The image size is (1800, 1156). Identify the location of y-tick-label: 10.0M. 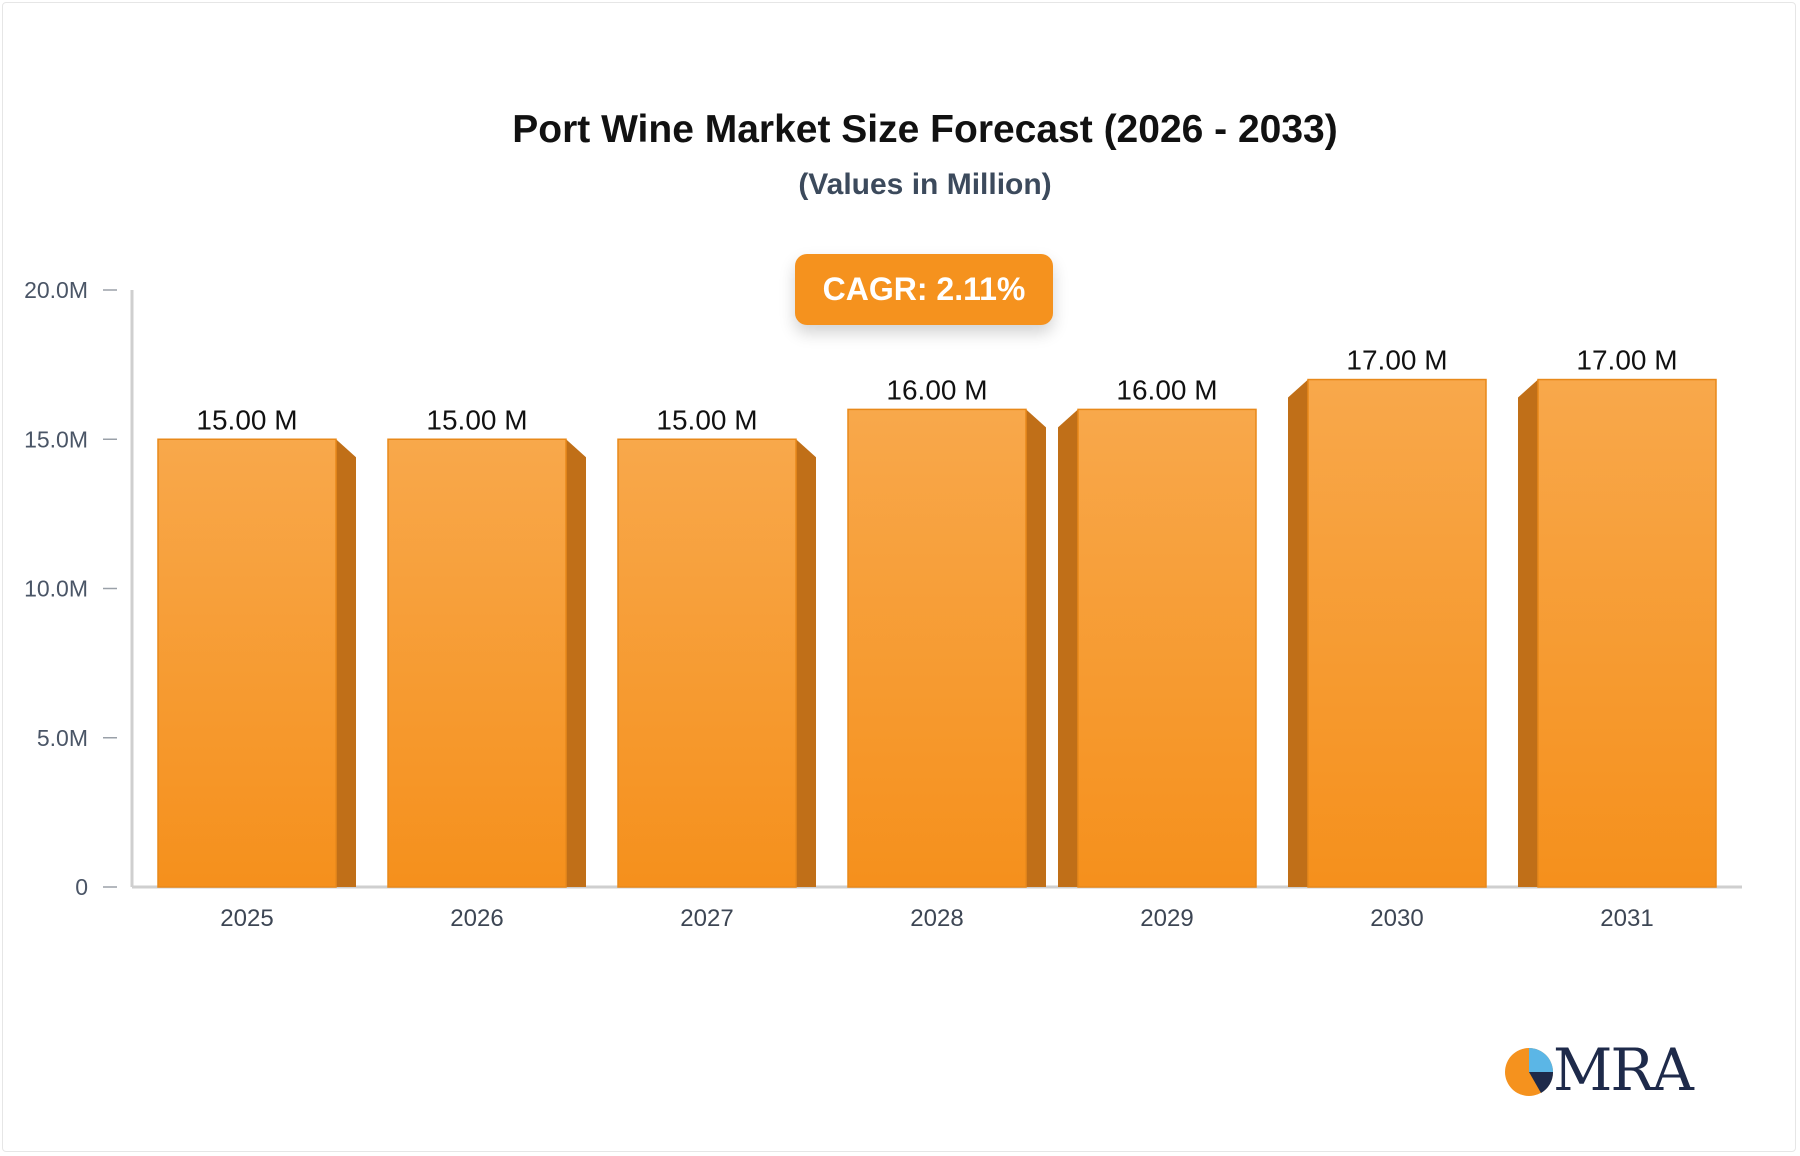
(56, 589).